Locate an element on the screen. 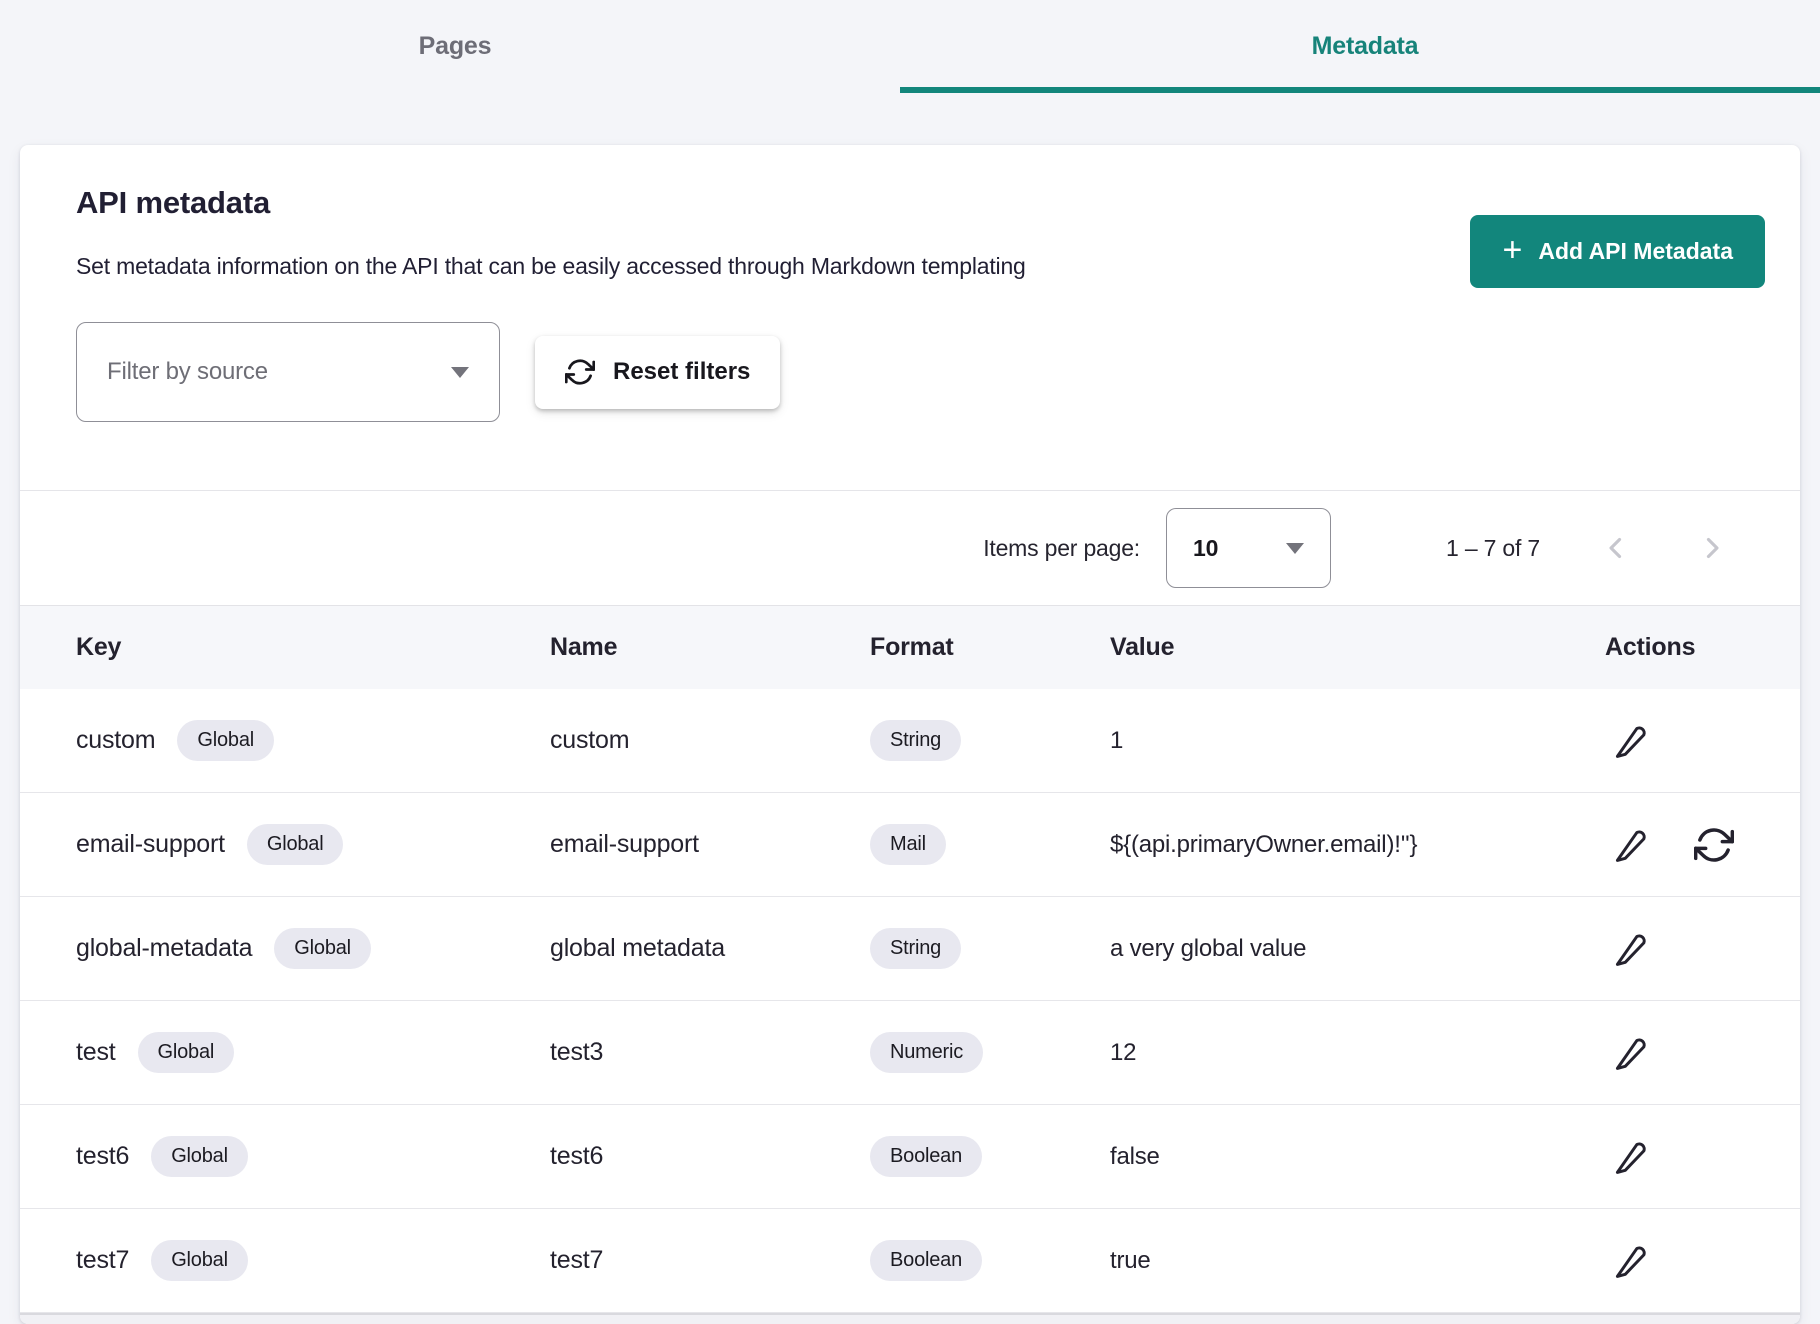 The width and height of the screenshot is (1820, 1324). metadata-name: test7 is located at coordinates (577, 1260).